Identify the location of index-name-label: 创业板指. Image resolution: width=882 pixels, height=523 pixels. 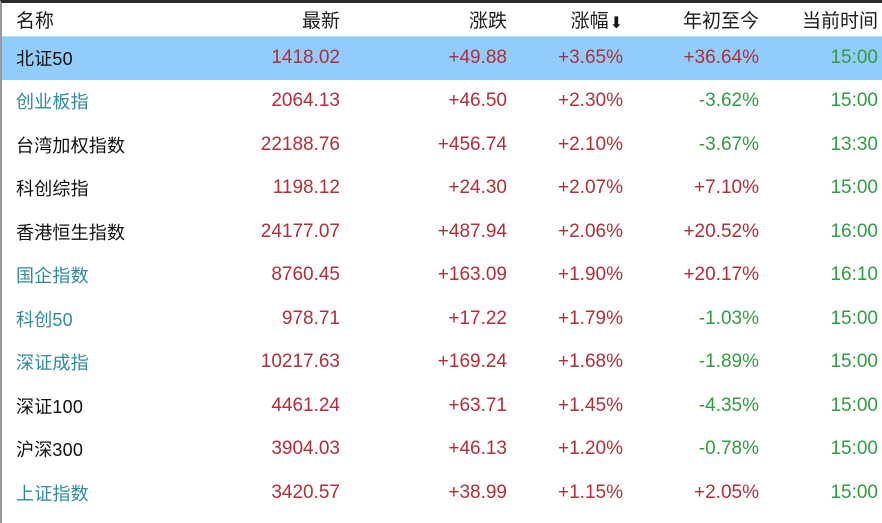
(52, 102).